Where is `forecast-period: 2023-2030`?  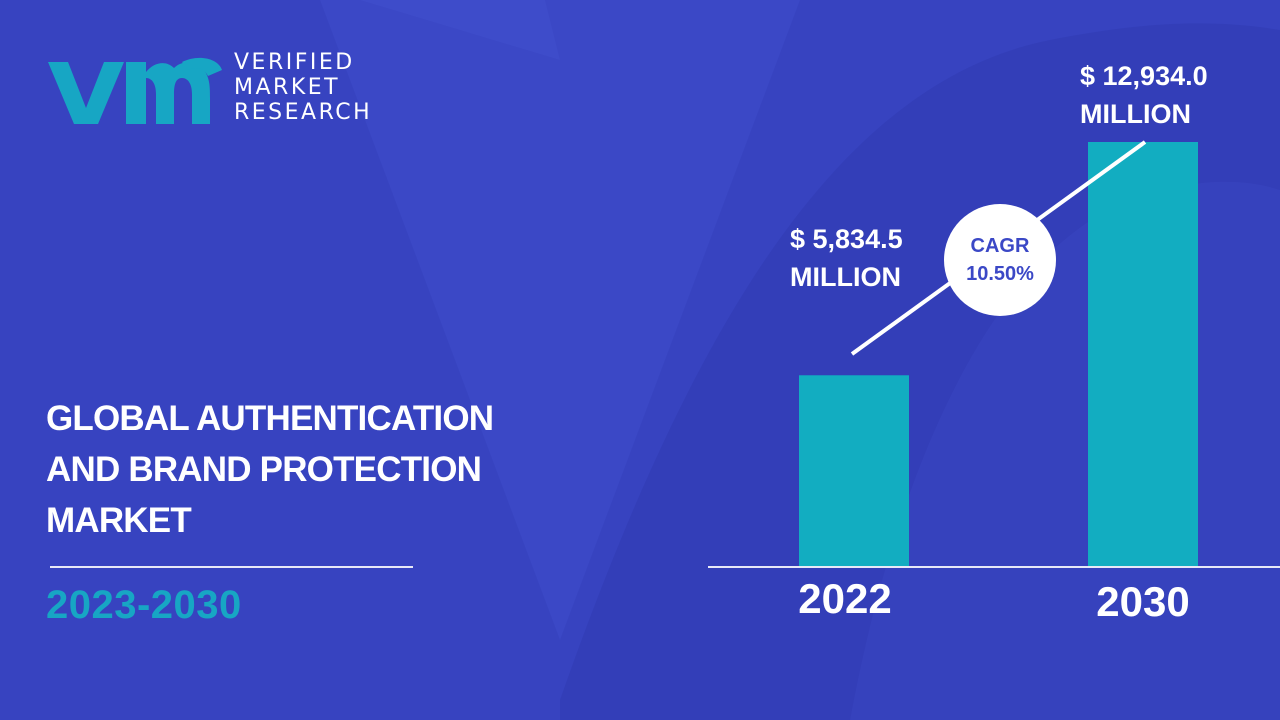 forecast-period: 2023-2030 is located at coordinates (144, 605).